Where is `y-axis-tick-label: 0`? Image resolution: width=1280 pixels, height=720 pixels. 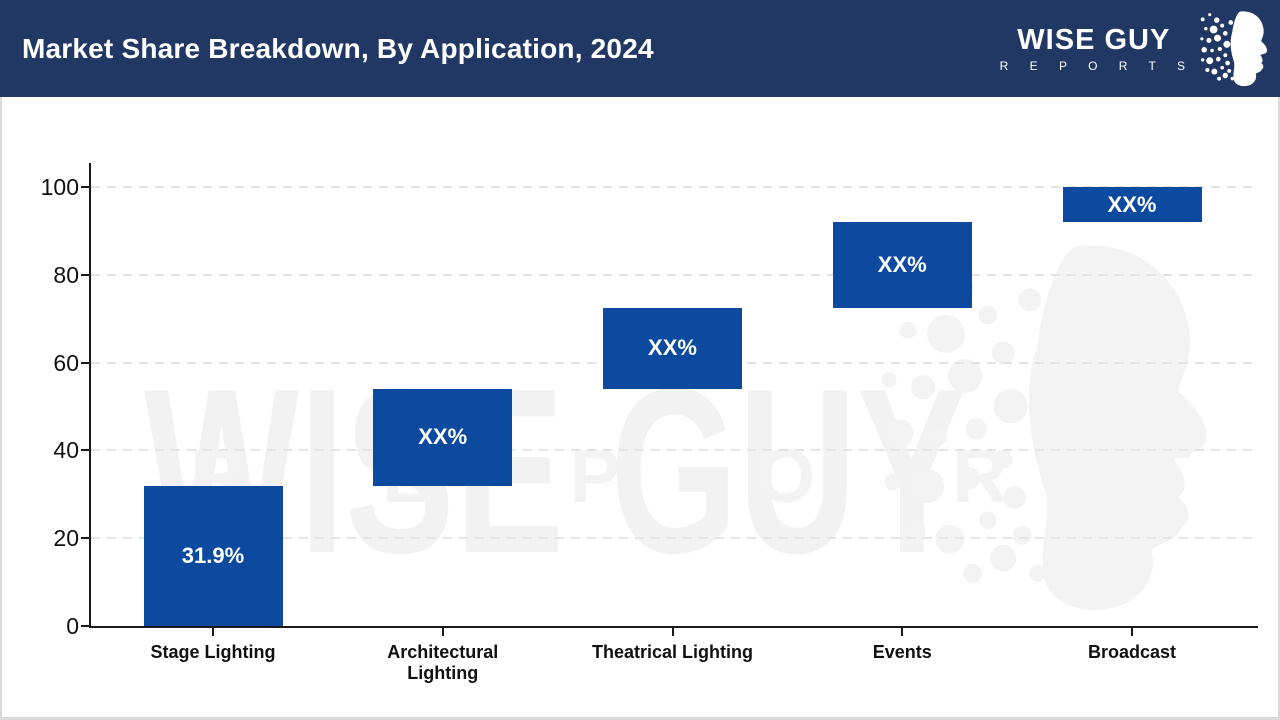 y-axis-tick-label: 0 is located at coordinates (72, 626).